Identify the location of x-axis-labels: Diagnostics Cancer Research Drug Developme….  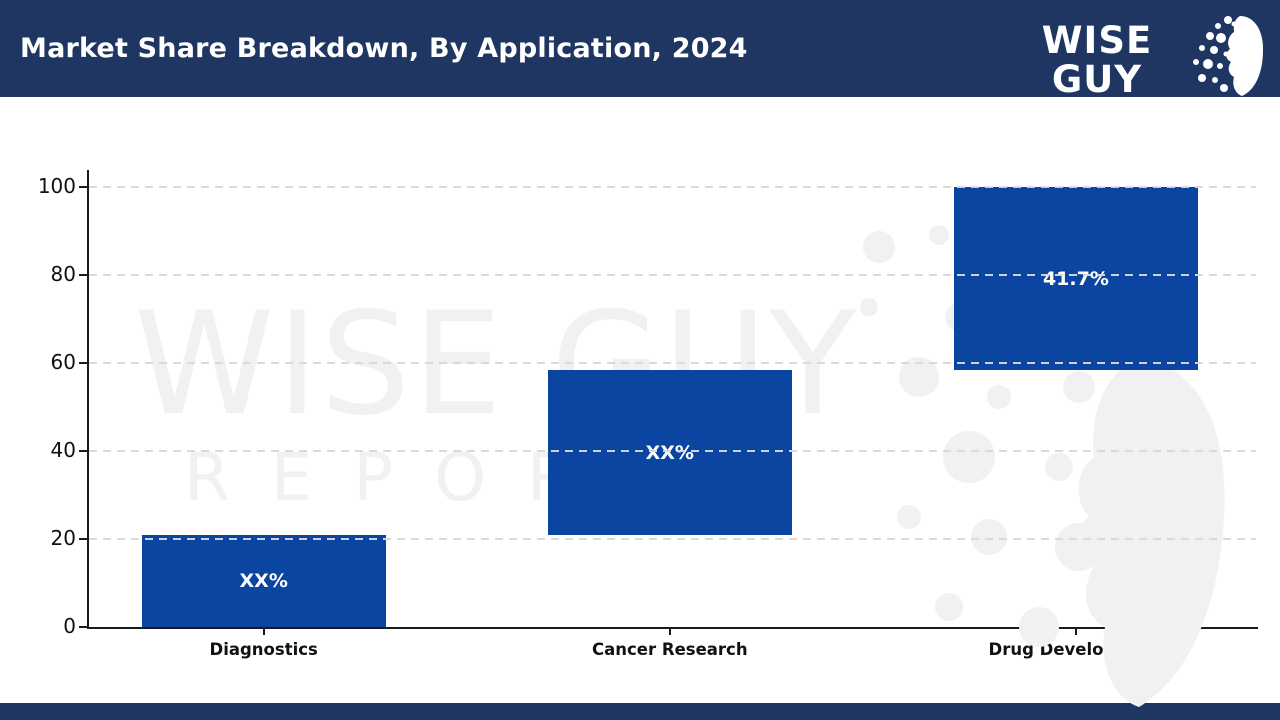
(672, 654).